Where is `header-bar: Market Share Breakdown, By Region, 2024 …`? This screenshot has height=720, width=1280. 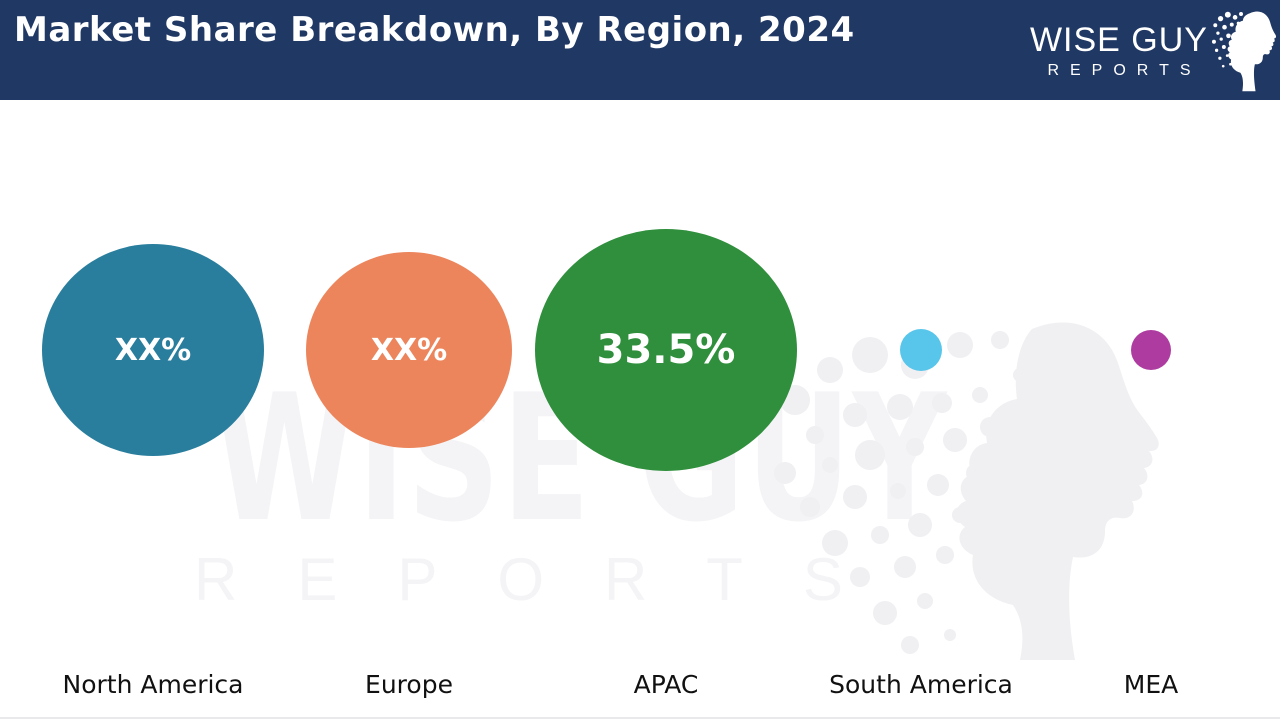 header-bar: Market Share Breakdown, By Region, 2024 … is located at coordinates (640, 50).